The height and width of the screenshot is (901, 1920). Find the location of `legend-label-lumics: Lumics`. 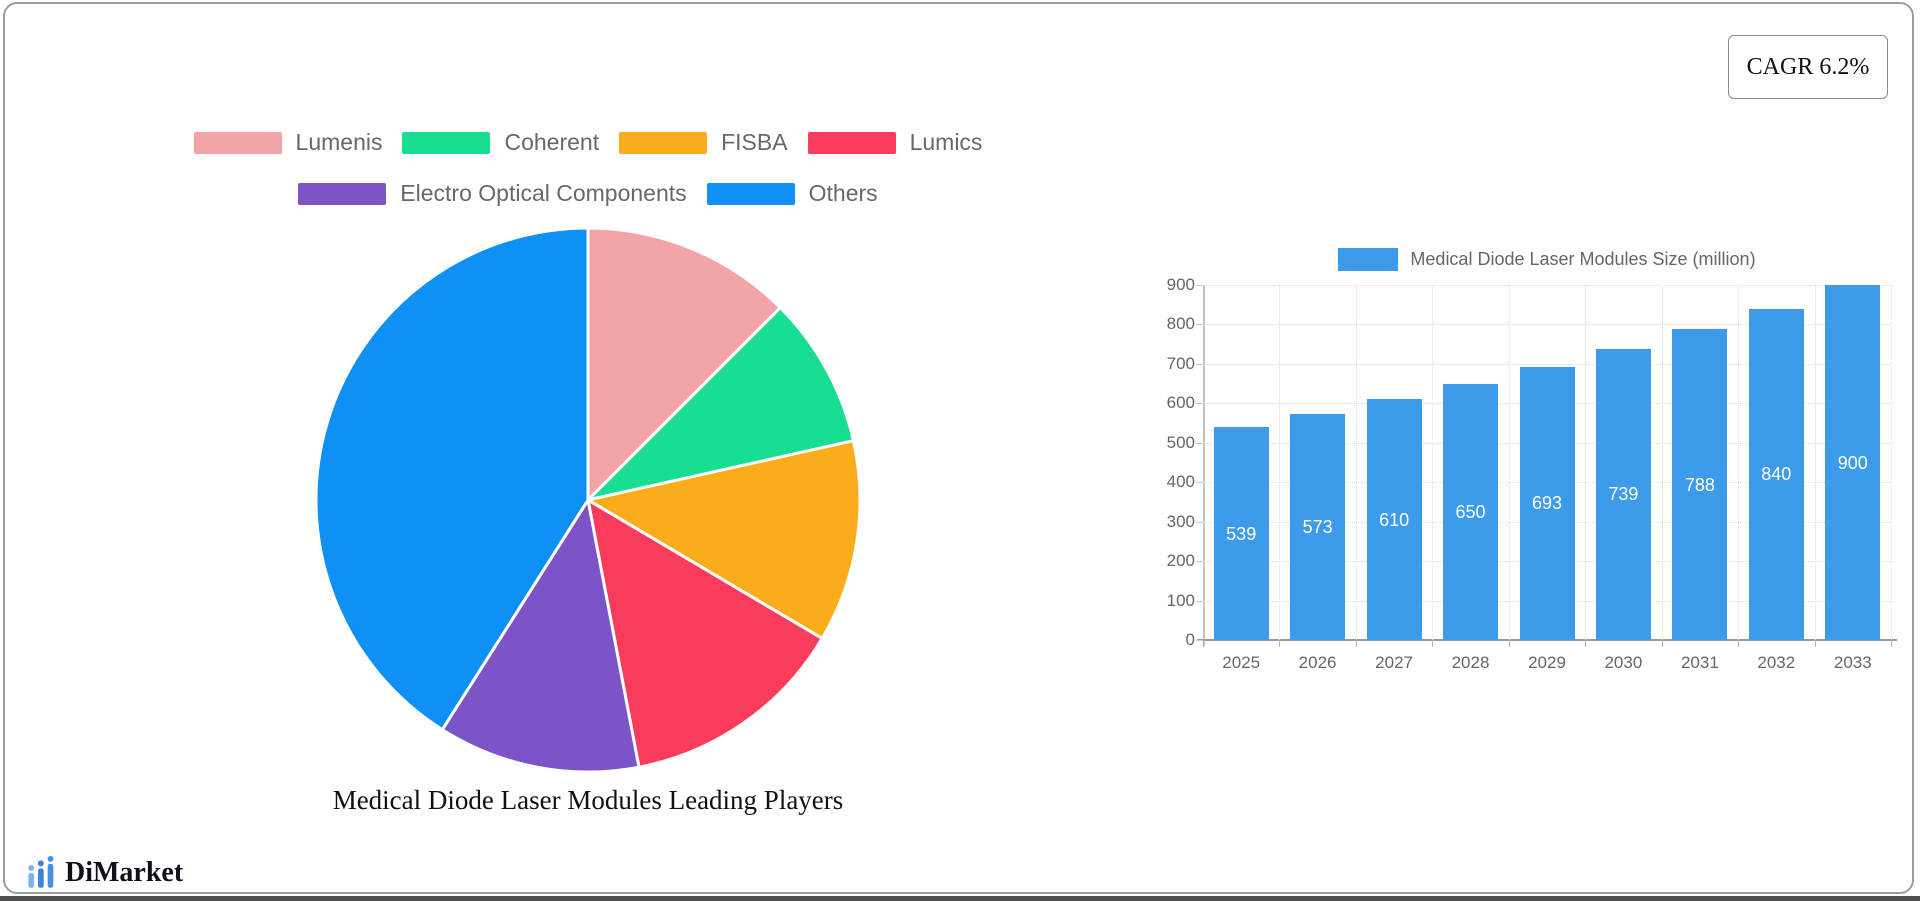

legend-label-lumics: Lumics is located at coordinates (946, 142).